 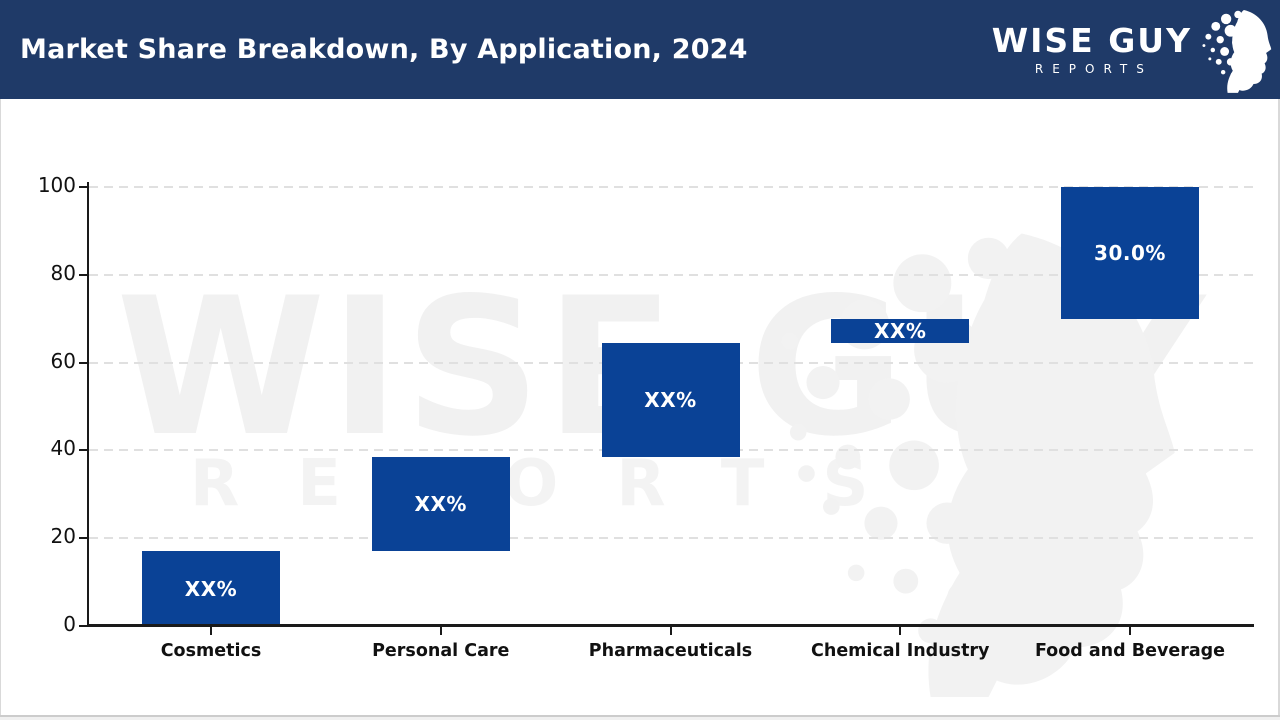 I want to click on logo: WISE GUY REPORTS, so click(x=1136, y=50).